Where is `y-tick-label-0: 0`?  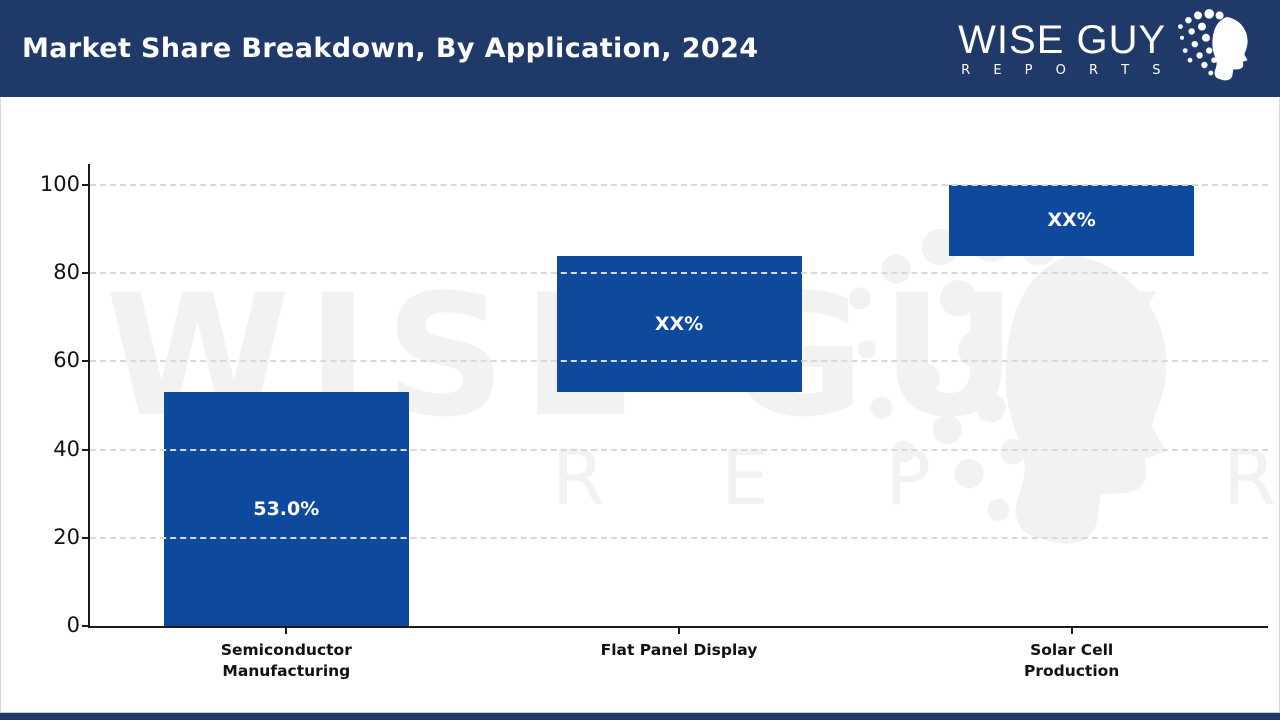
y-tick-label-0: 0 is located at coordinates (73, 625).